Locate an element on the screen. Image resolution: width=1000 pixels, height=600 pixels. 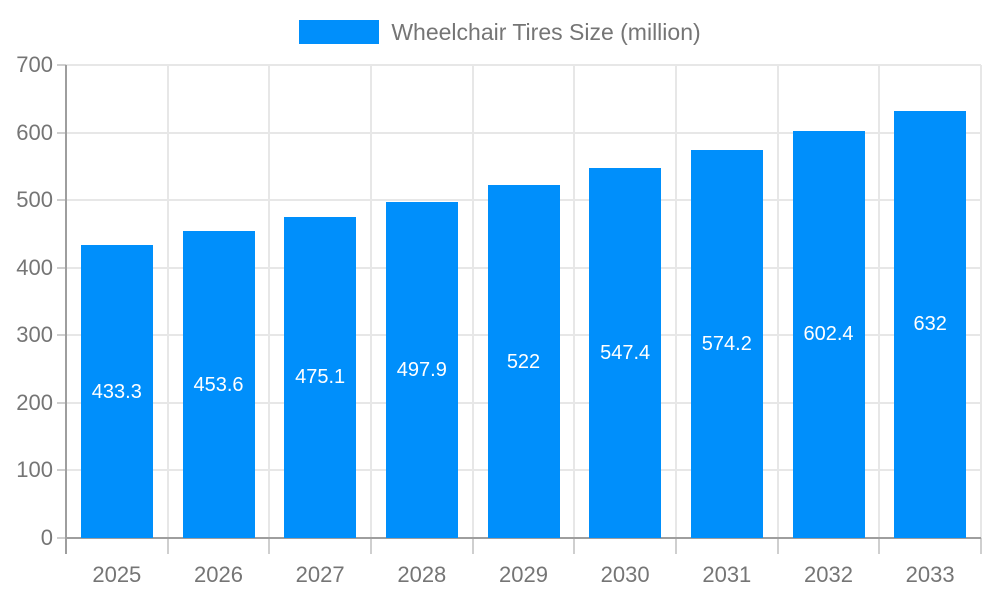
x-axis-label: 2033 is located at coordinates (930, 574).